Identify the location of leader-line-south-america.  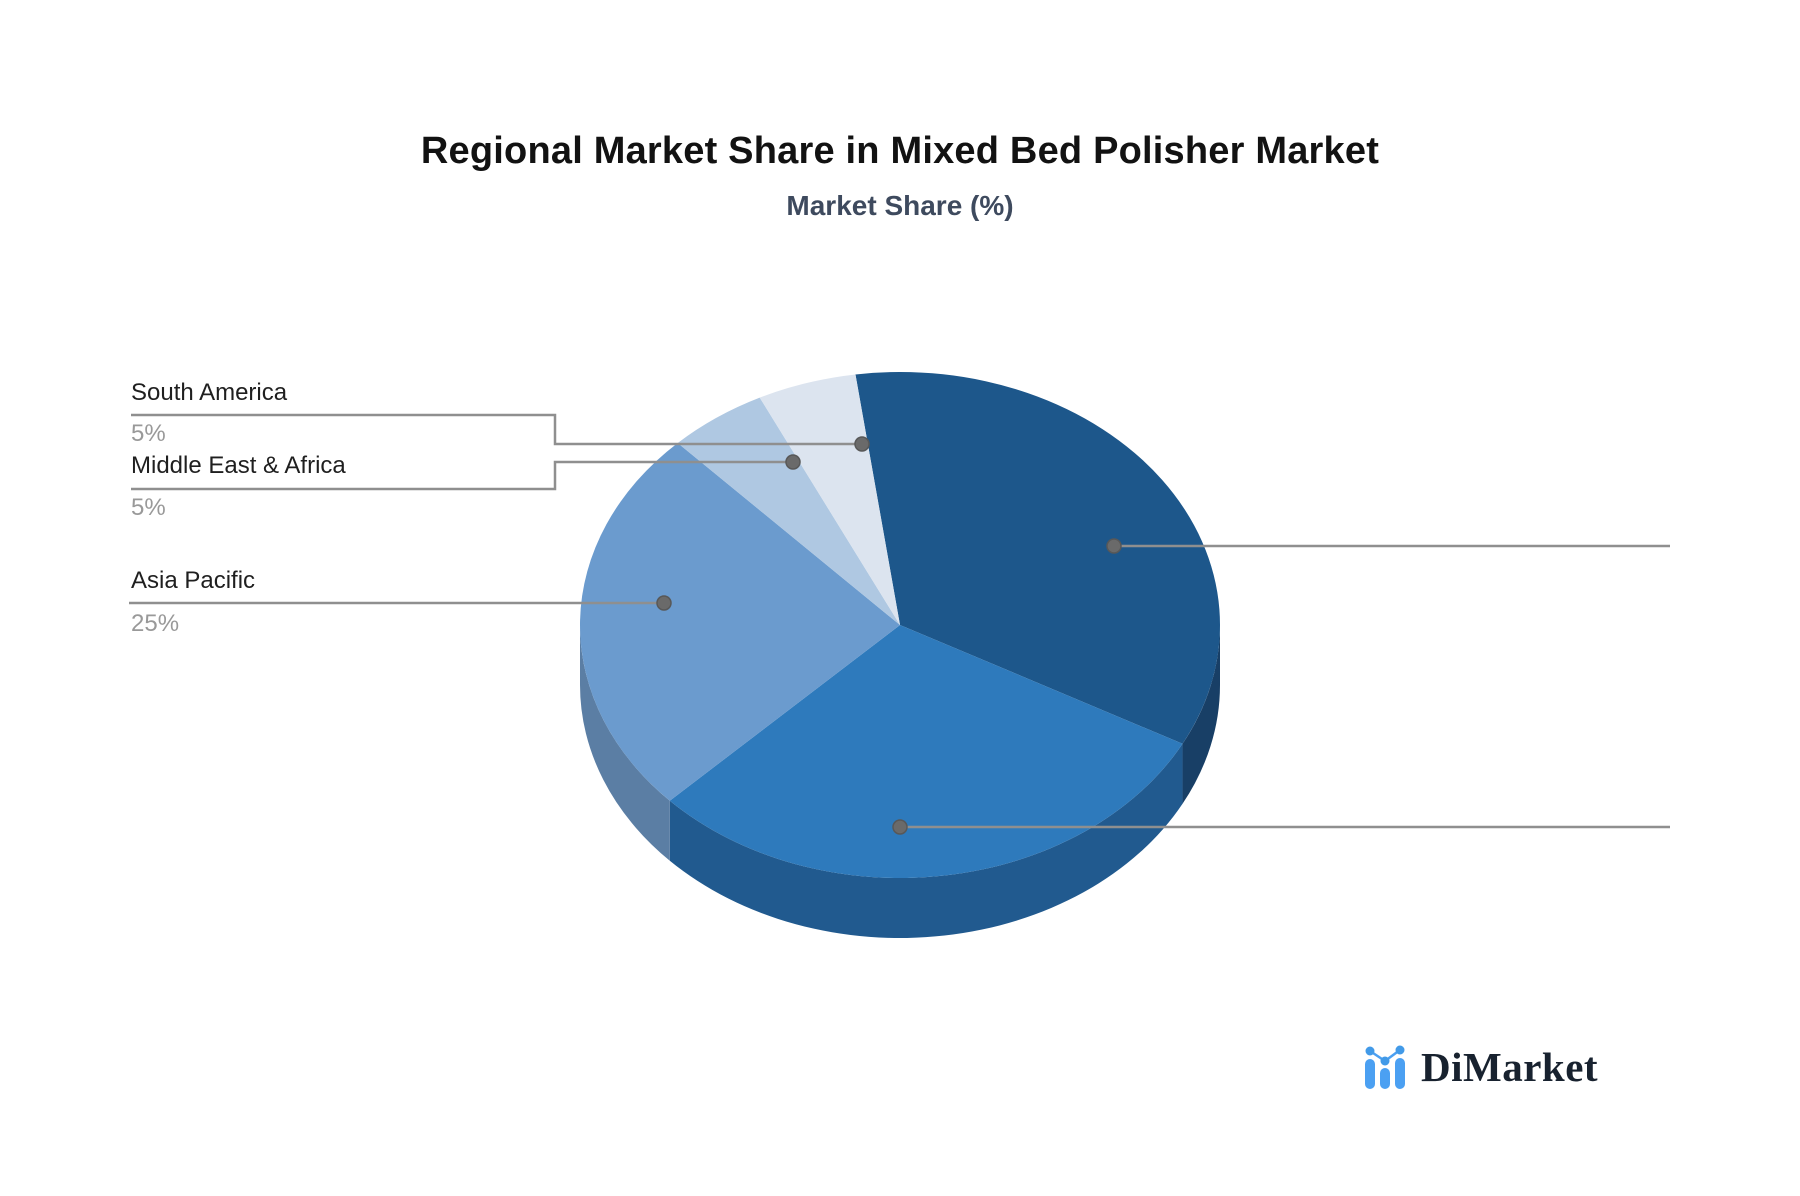
(496, 429).